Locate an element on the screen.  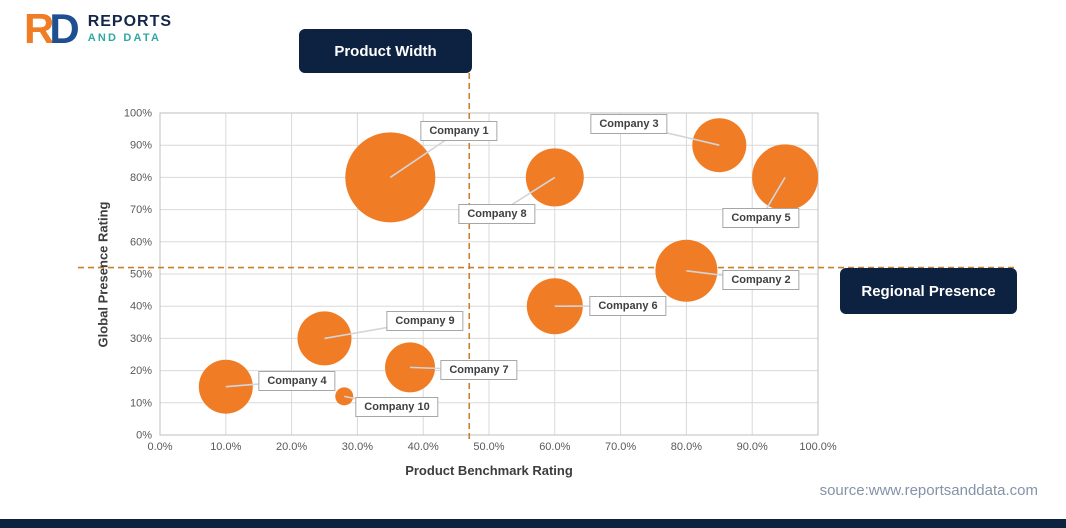
label-leader-line is located at coordinates (371, 401).